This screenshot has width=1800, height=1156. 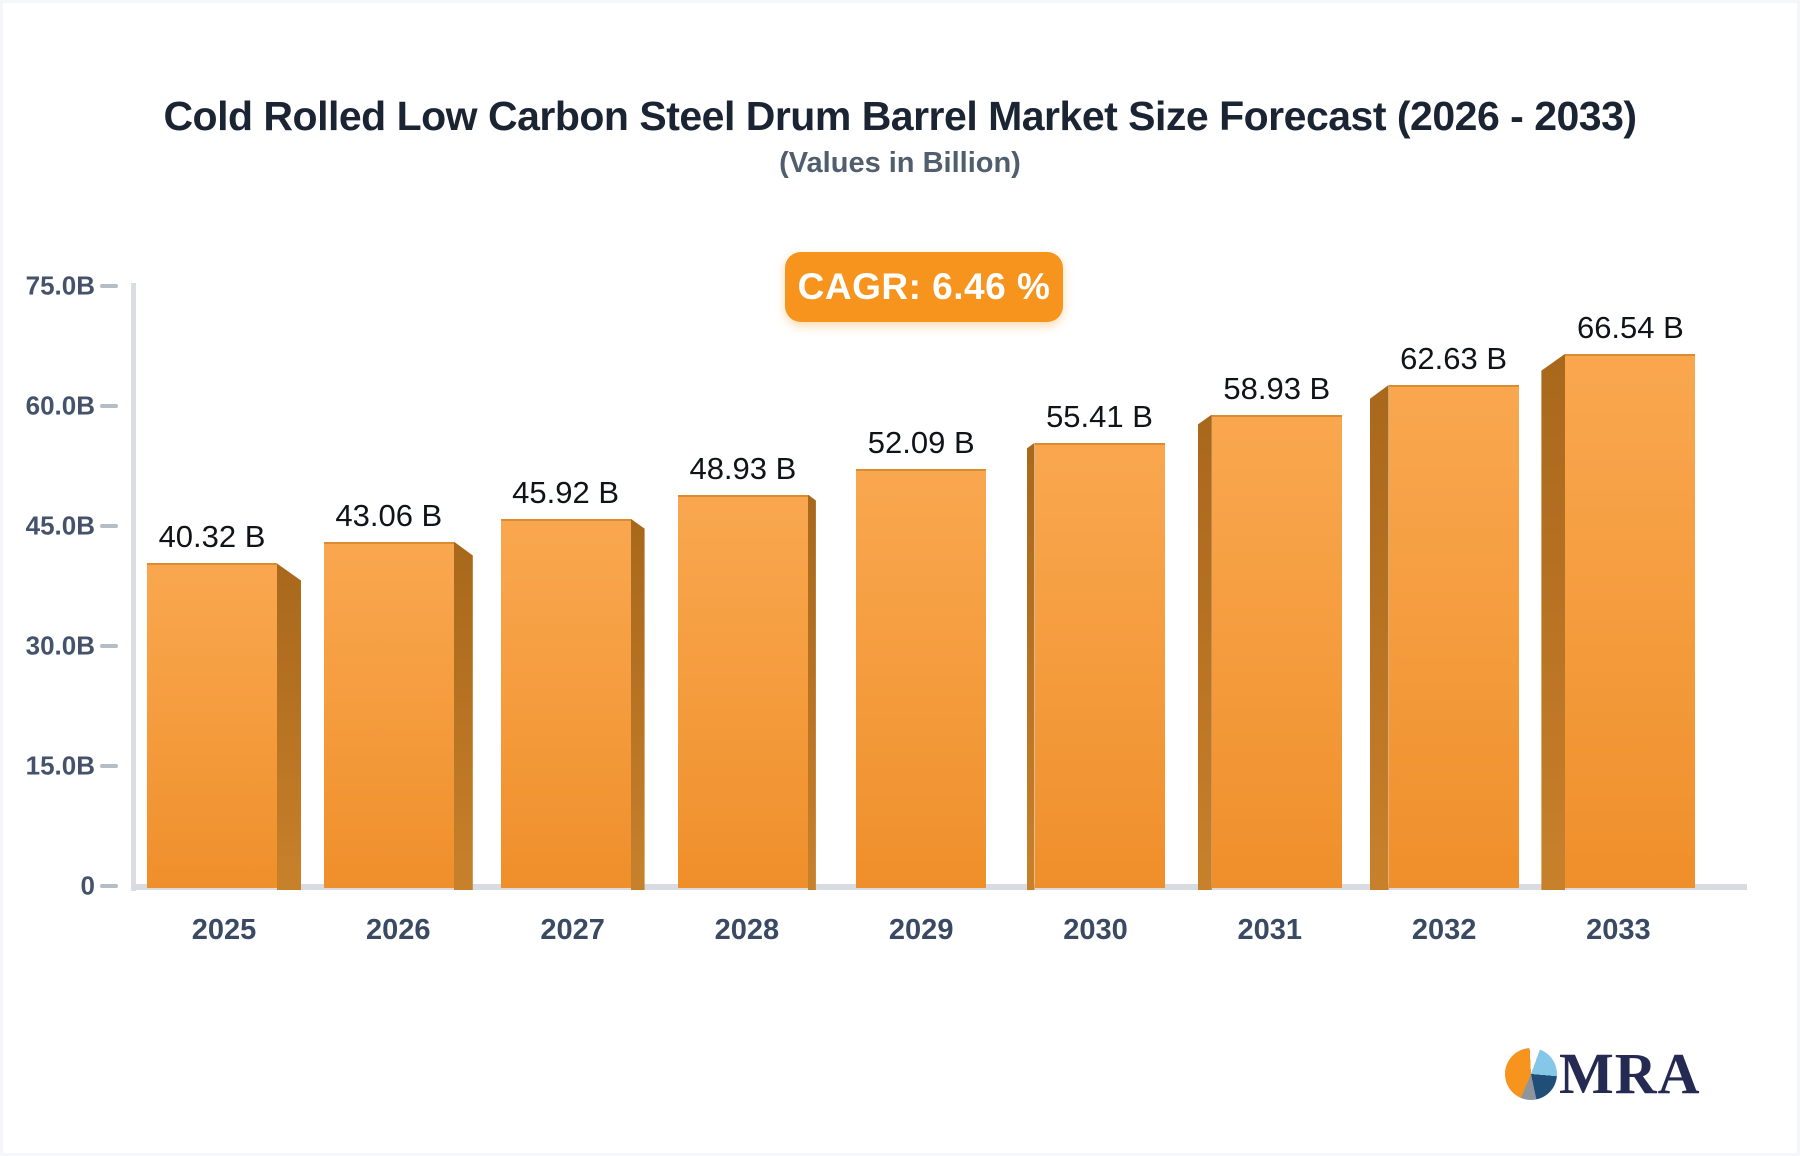 What do you see at coordinates (87, 885) in the screenshot?
I see `y-axis-tick-label: 0` at bounding box center [87, 885].